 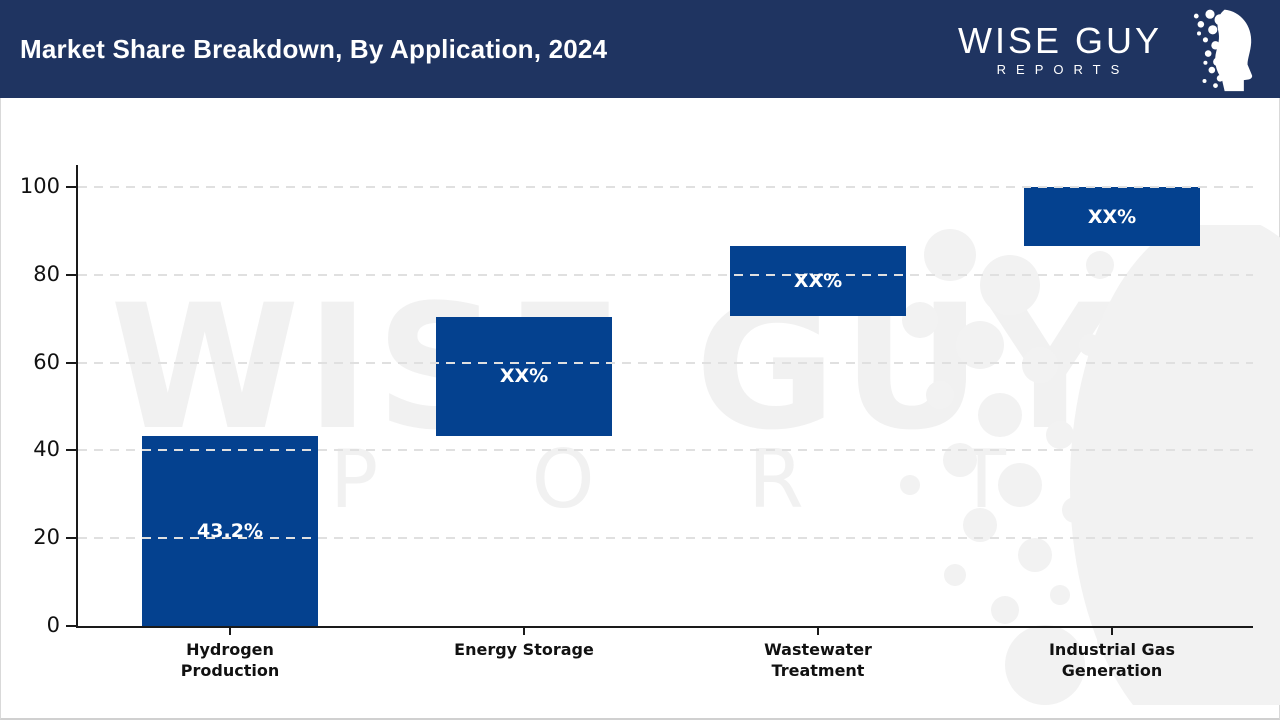 I want to click on bar-value-label: 43.2%, so click(x=230, y=531).